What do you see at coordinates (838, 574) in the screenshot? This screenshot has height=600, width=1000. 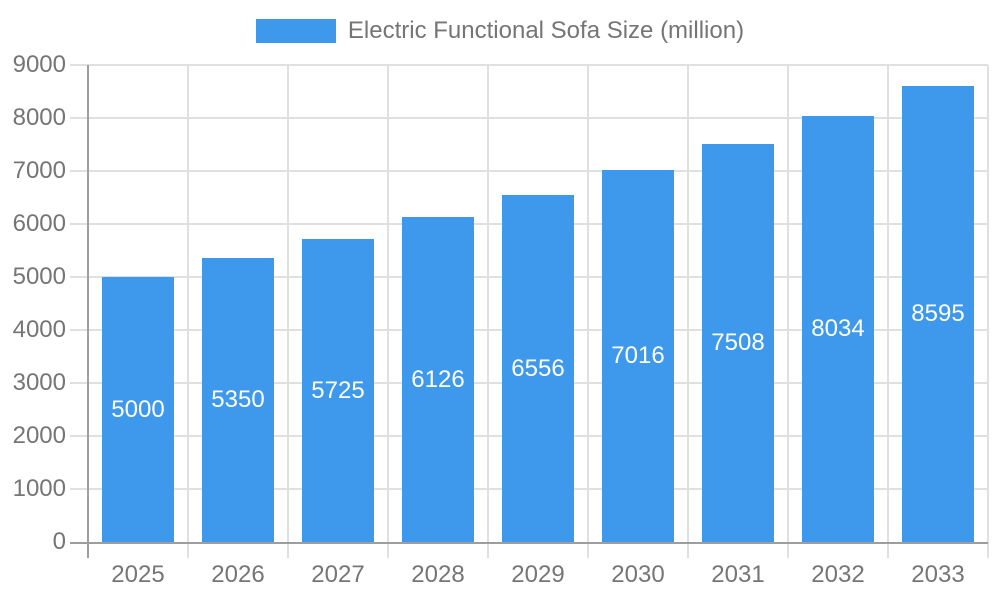 I see `x-tick-label: 2032` at bounding box center [838, 574].